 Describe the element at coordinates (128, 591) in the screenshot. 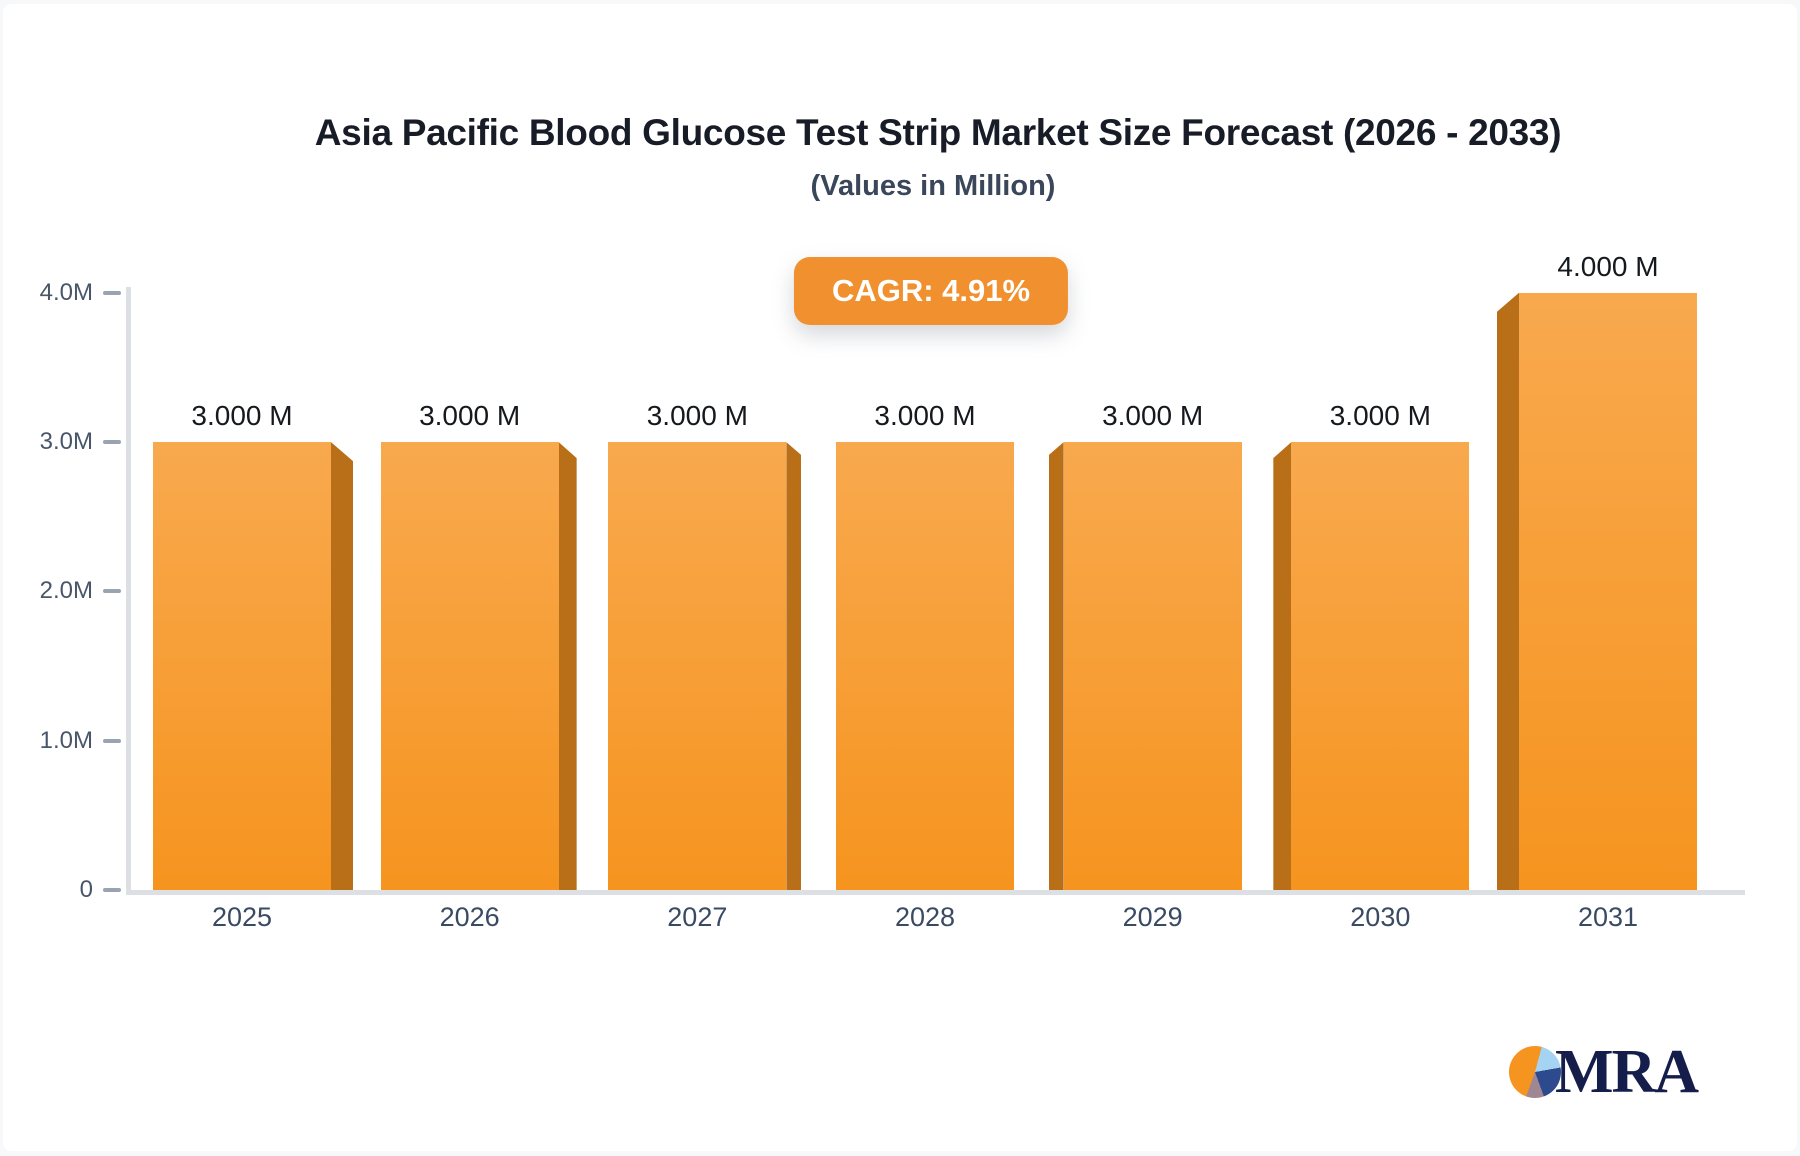

I see `y-axis-line` at that location.